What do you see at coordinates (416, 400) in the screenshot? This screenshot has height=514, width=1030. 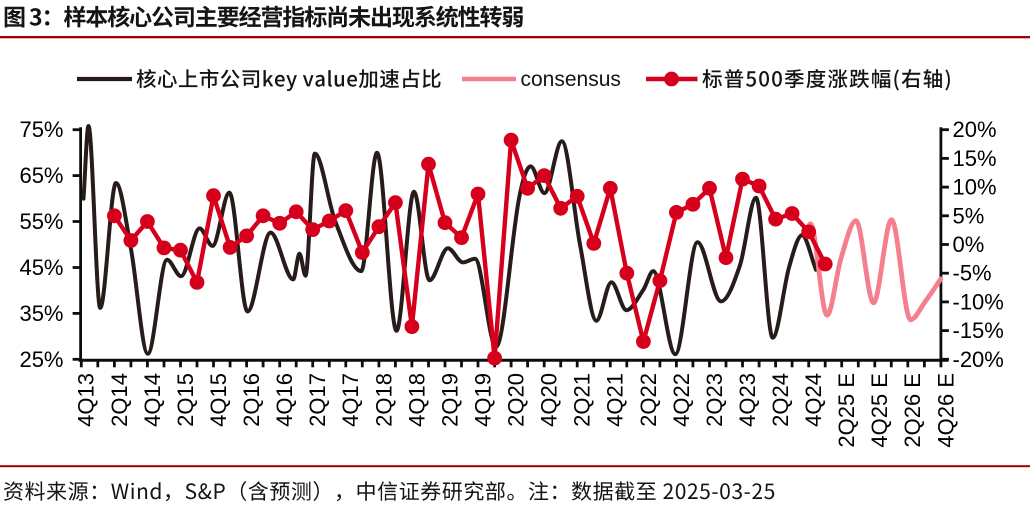 I see `svg-text: 4Q18` at bounding box center [416, 400].